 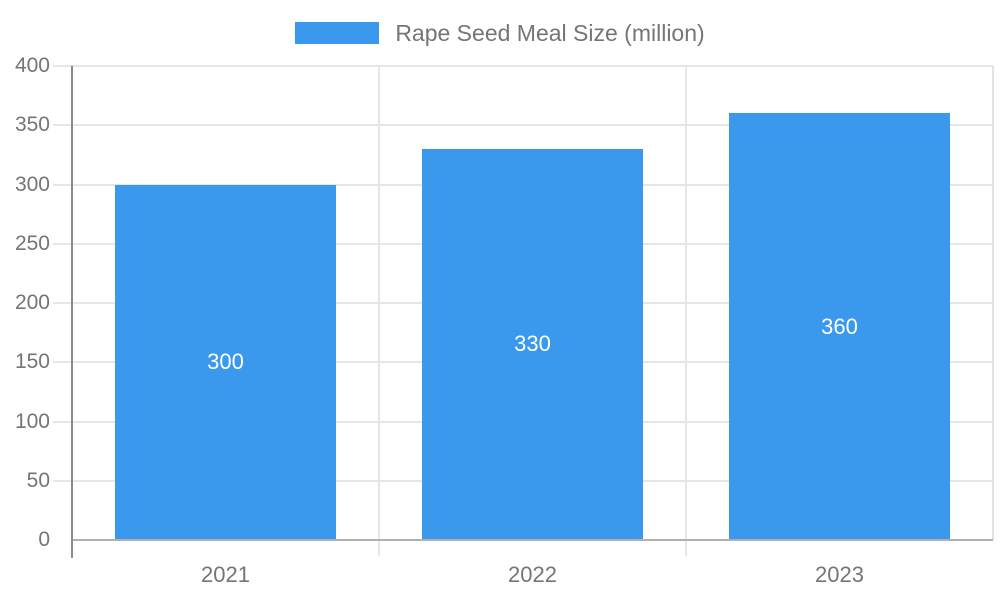 I want to click on y-tick-label: 50, so click(x=38, y=480).